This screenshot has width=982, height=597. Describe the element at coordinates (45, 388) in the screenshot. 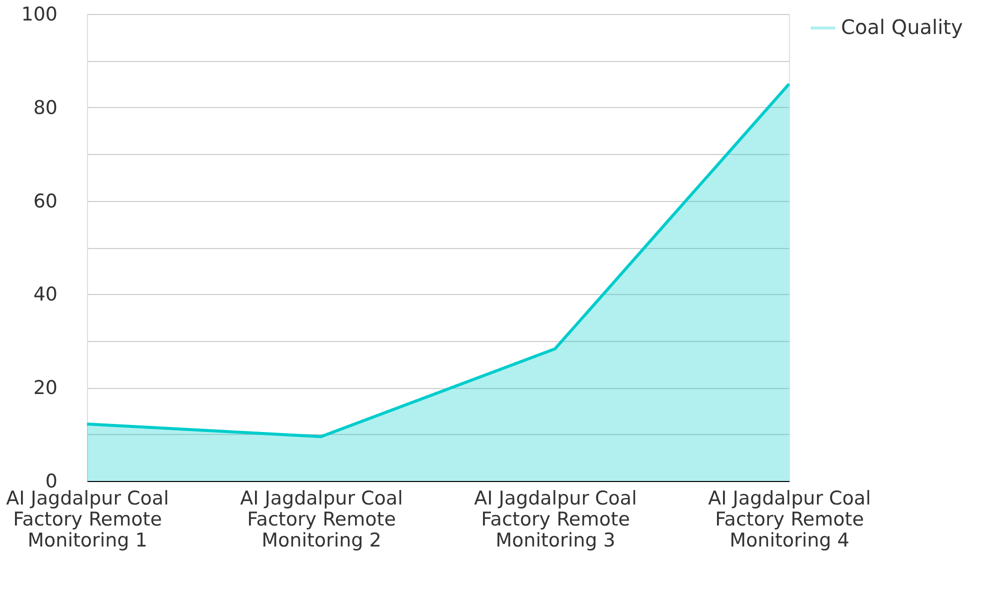

I see `y-tick-label: 20` at that location.